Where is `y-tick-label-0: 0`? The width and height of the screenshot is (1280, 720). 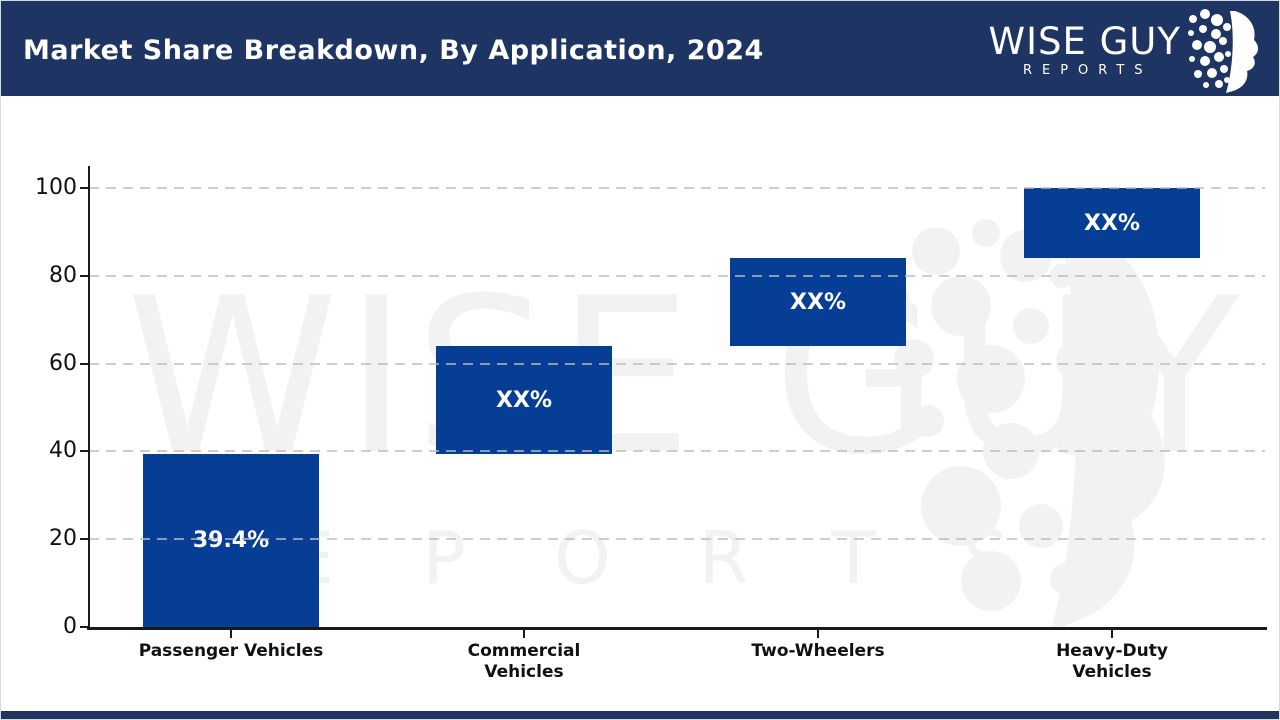
y-tick-label-0: 0 is located at coordinates (70, 626).